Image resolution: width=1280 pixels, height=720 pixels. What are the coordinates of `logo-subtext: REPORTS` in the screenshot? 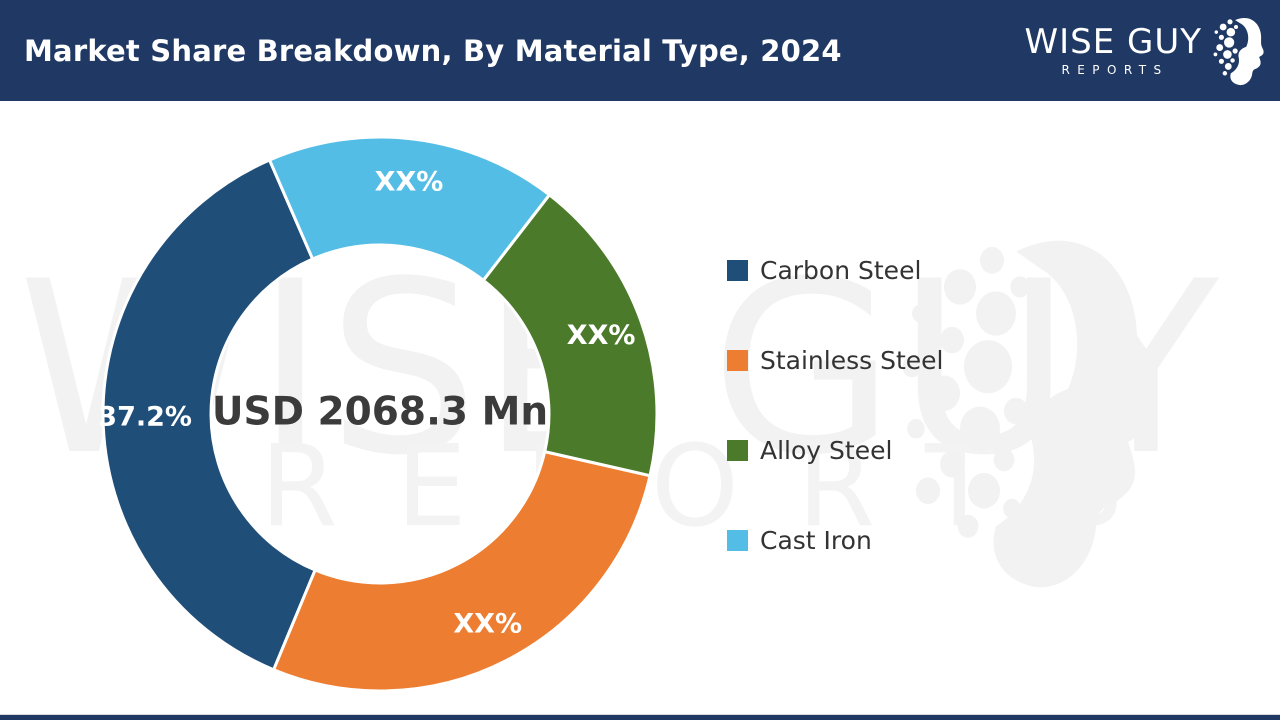 It's located at (1115, 69).